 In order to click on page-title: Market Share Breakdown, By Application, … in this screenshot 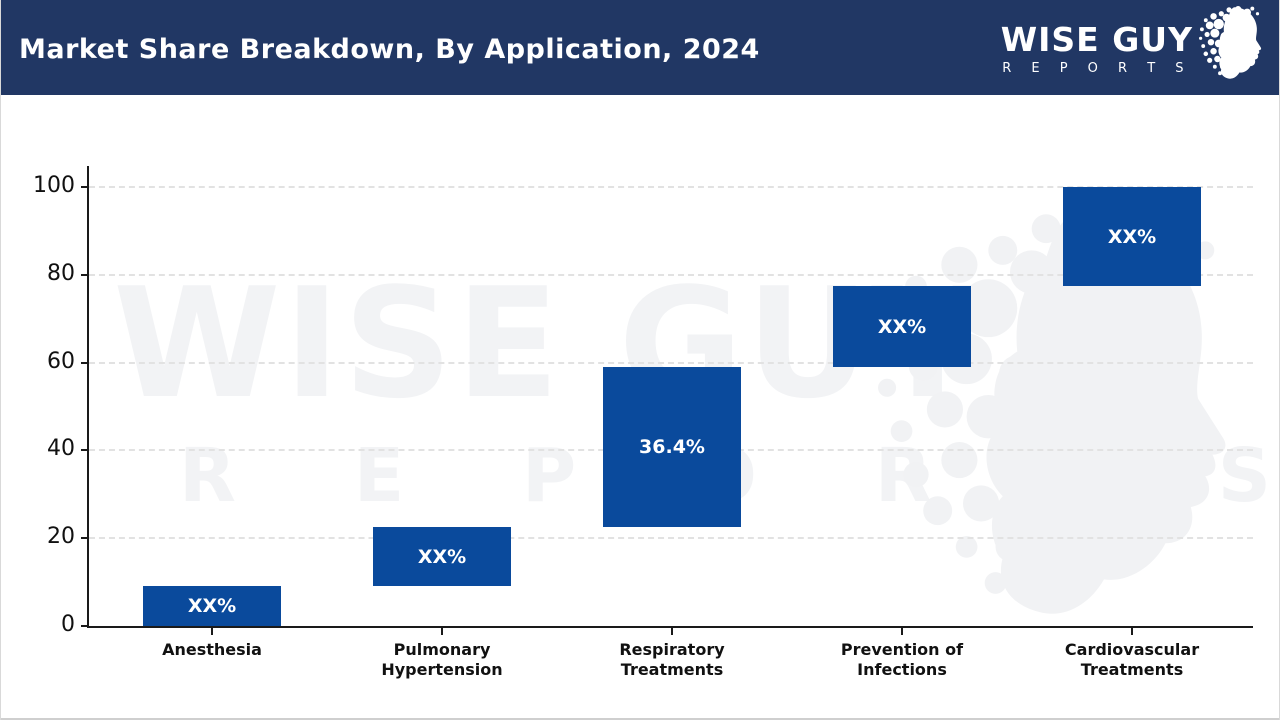, I will do `click(389, 49)`.